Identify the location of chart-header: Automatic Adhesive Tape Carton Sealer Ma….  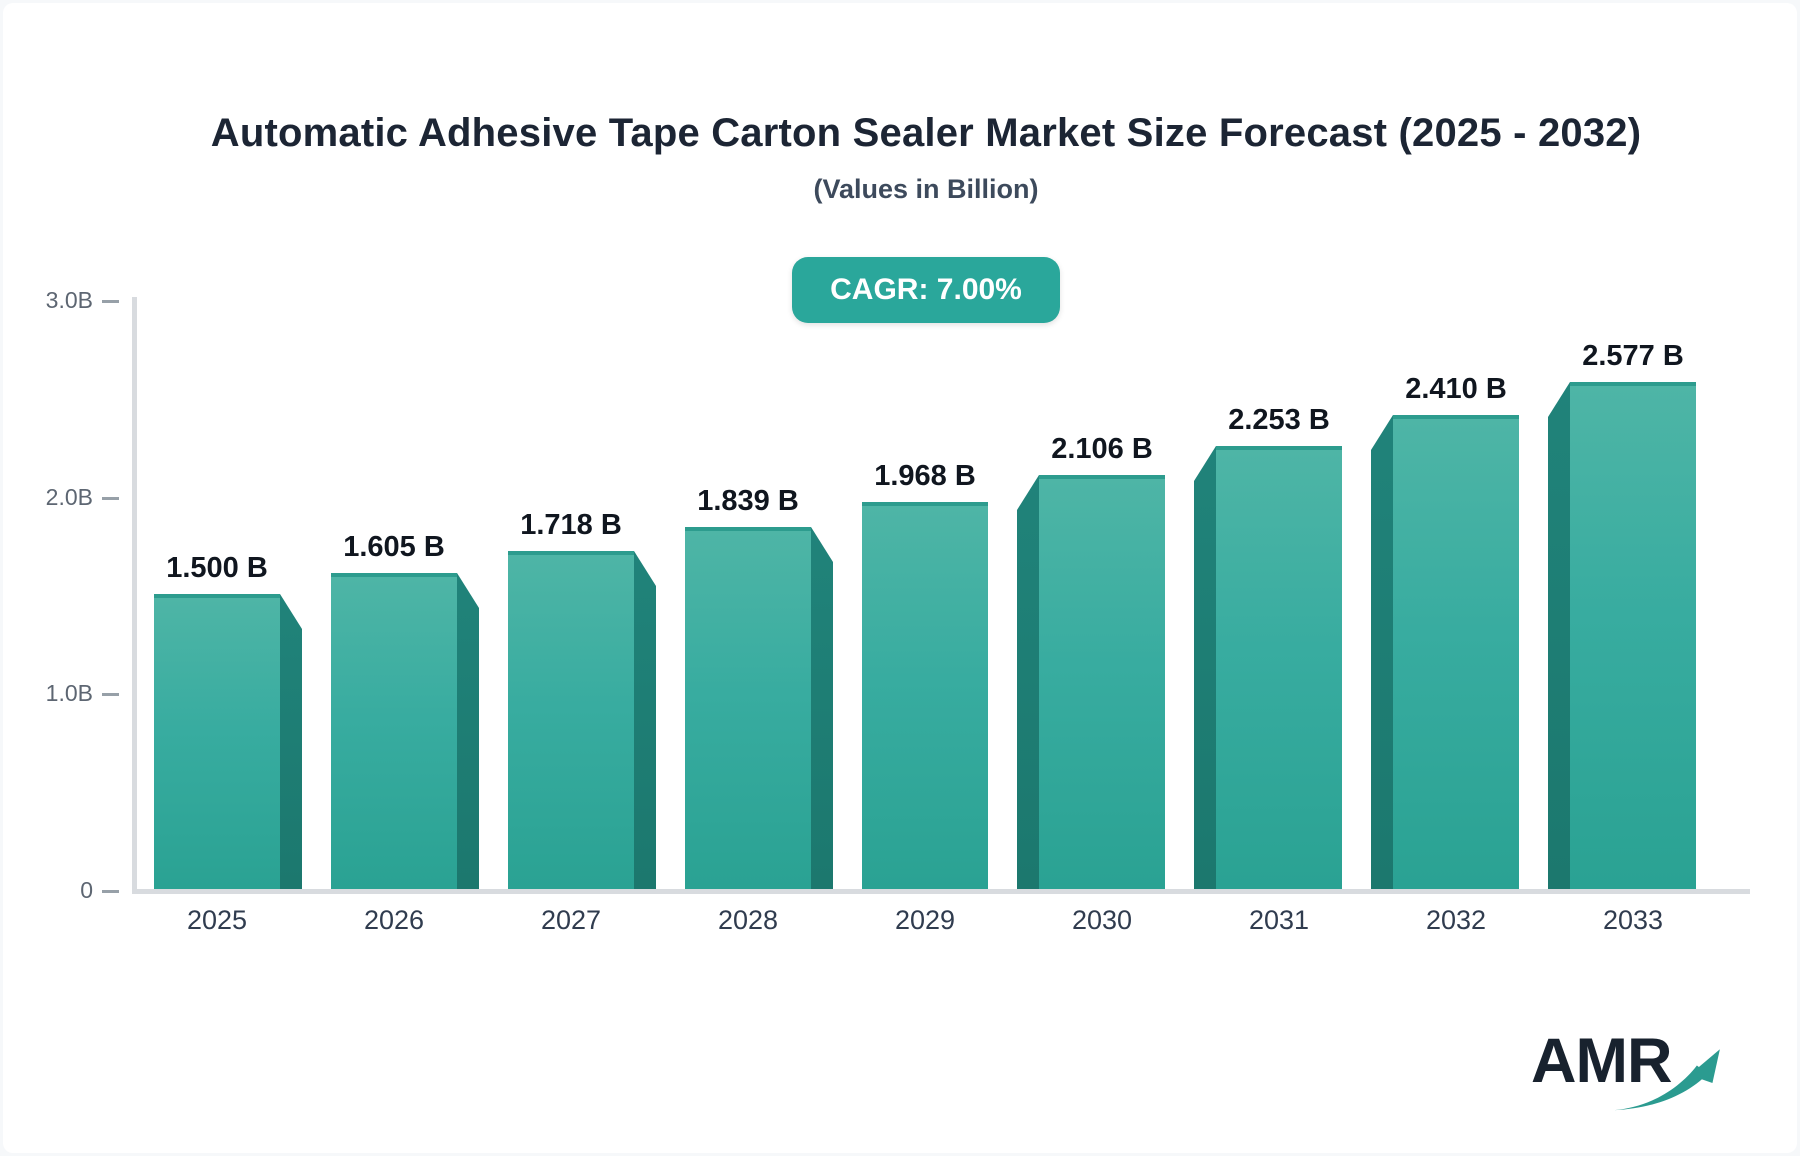
(926, 158).